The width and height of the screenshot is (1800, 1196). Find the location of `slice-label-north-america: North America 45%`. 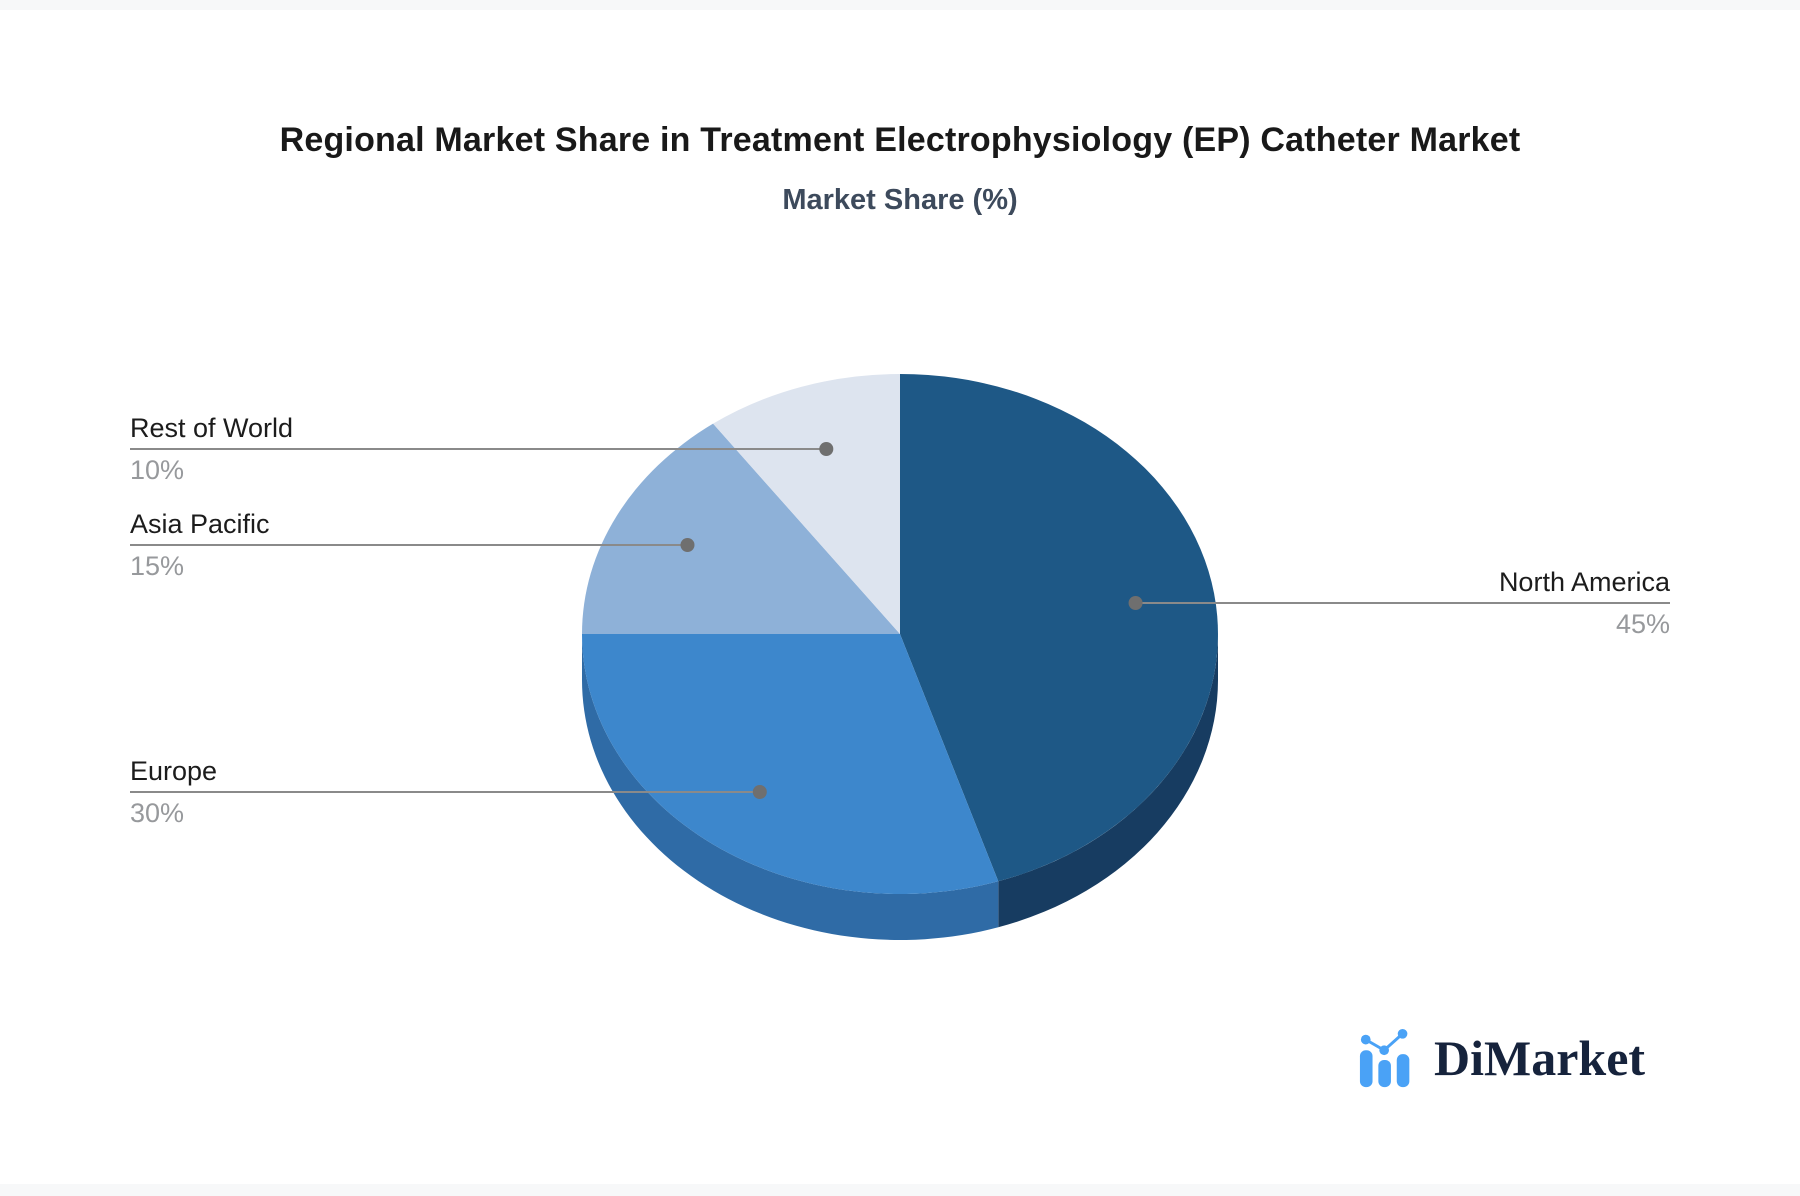

slice-label-north-america: North America 45% is located at coordinates (1460, 603).